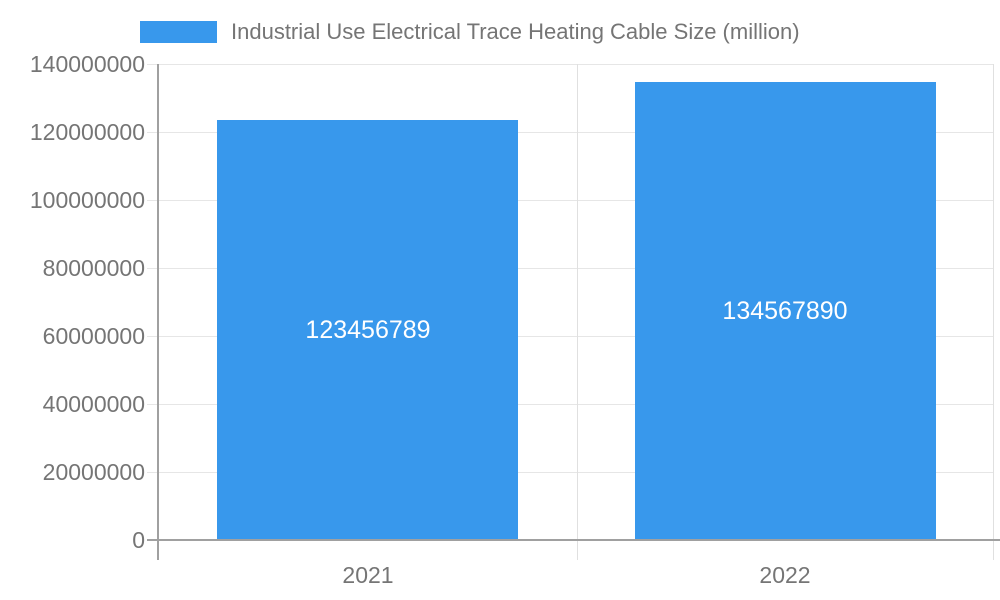 The height and width of the screenshot is (600, 1000). I want to click on y-tick-label: 0, so click(138, 540).